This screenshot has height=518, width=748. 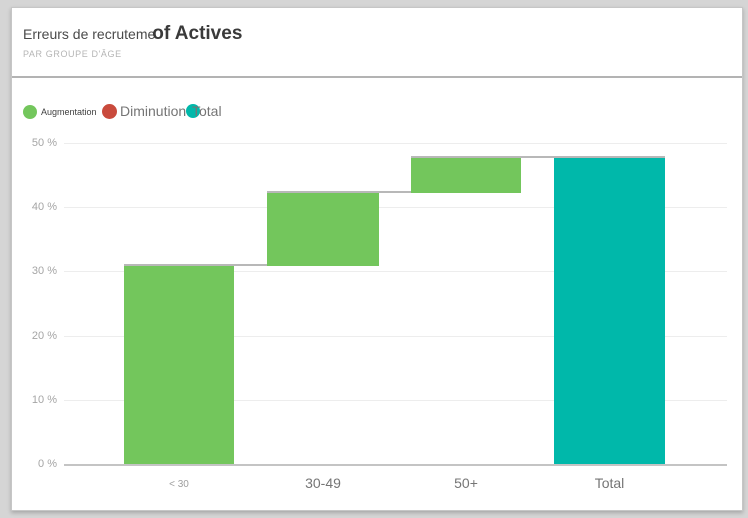 What do you see at coordinates (47, 464) in the screenshot?
I see `y-axis-label: 0 %` at bounding box center [47, 464].